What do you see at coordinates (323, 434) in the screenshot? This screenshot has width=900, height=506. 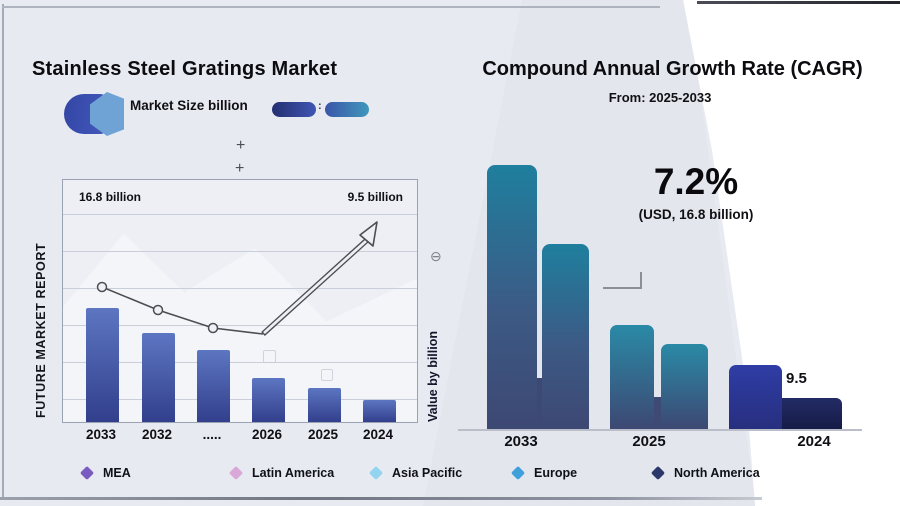 I see `x-label-2025: 2025` at bounding box center [323, 434].